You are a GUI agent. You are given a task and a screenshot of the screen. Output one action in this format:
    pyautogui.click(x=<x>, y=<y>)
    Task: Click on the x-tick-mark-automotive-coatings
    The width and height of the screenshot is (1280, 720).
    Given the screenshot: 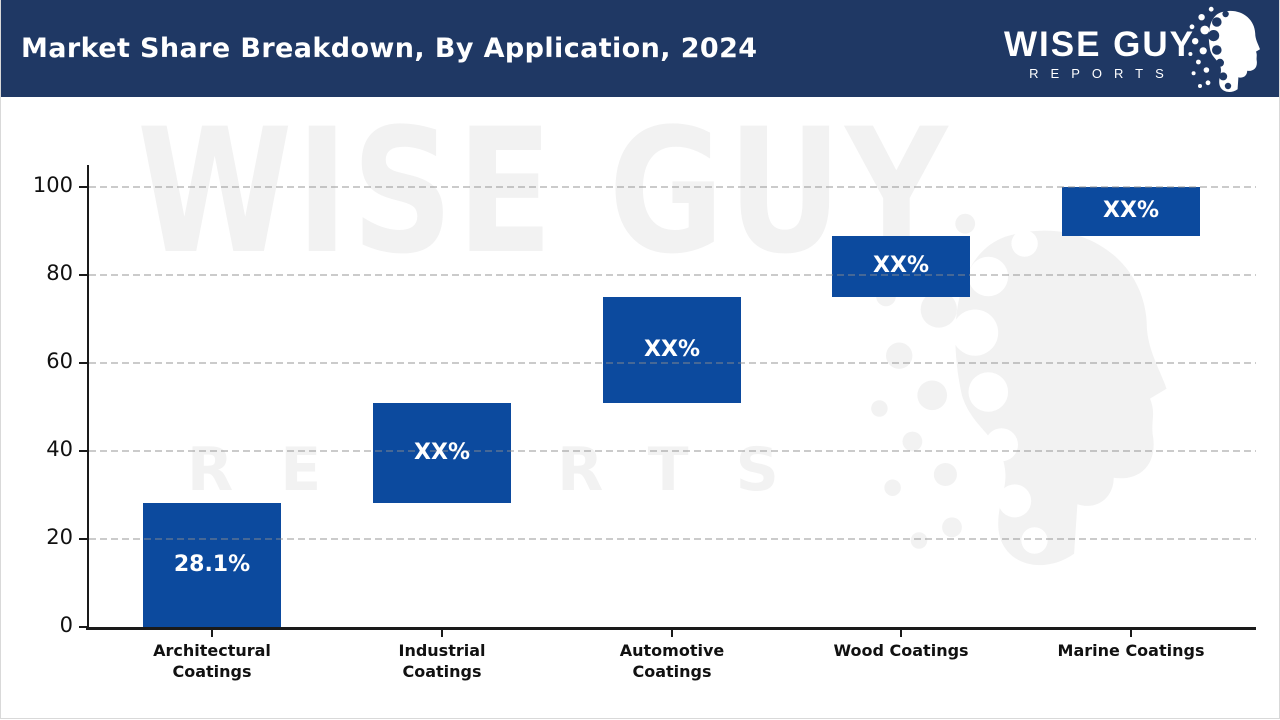 What is the action you would take?
    pyautogui.click(x=672, y=633)
    